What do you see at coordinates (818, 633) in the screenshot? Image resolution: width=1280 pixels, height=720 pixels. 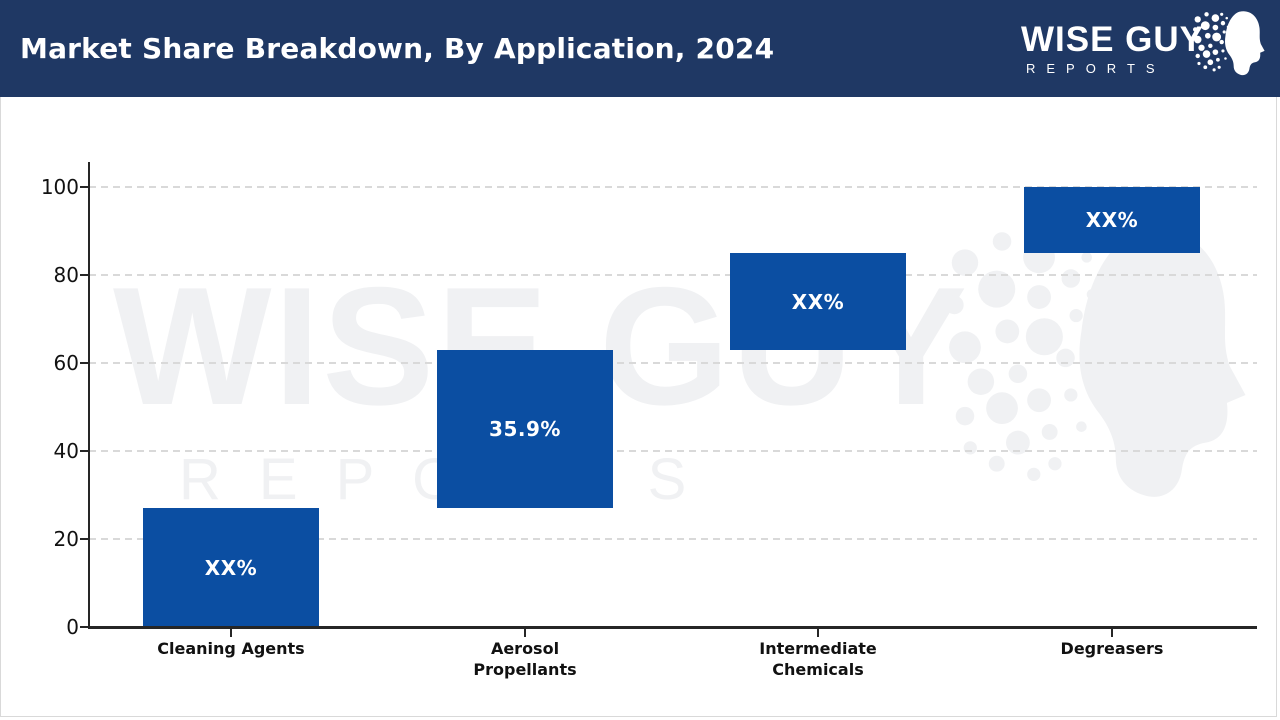 I see `x-tick-mark-intermediate-chemicals` at bounding box center [818, 633].